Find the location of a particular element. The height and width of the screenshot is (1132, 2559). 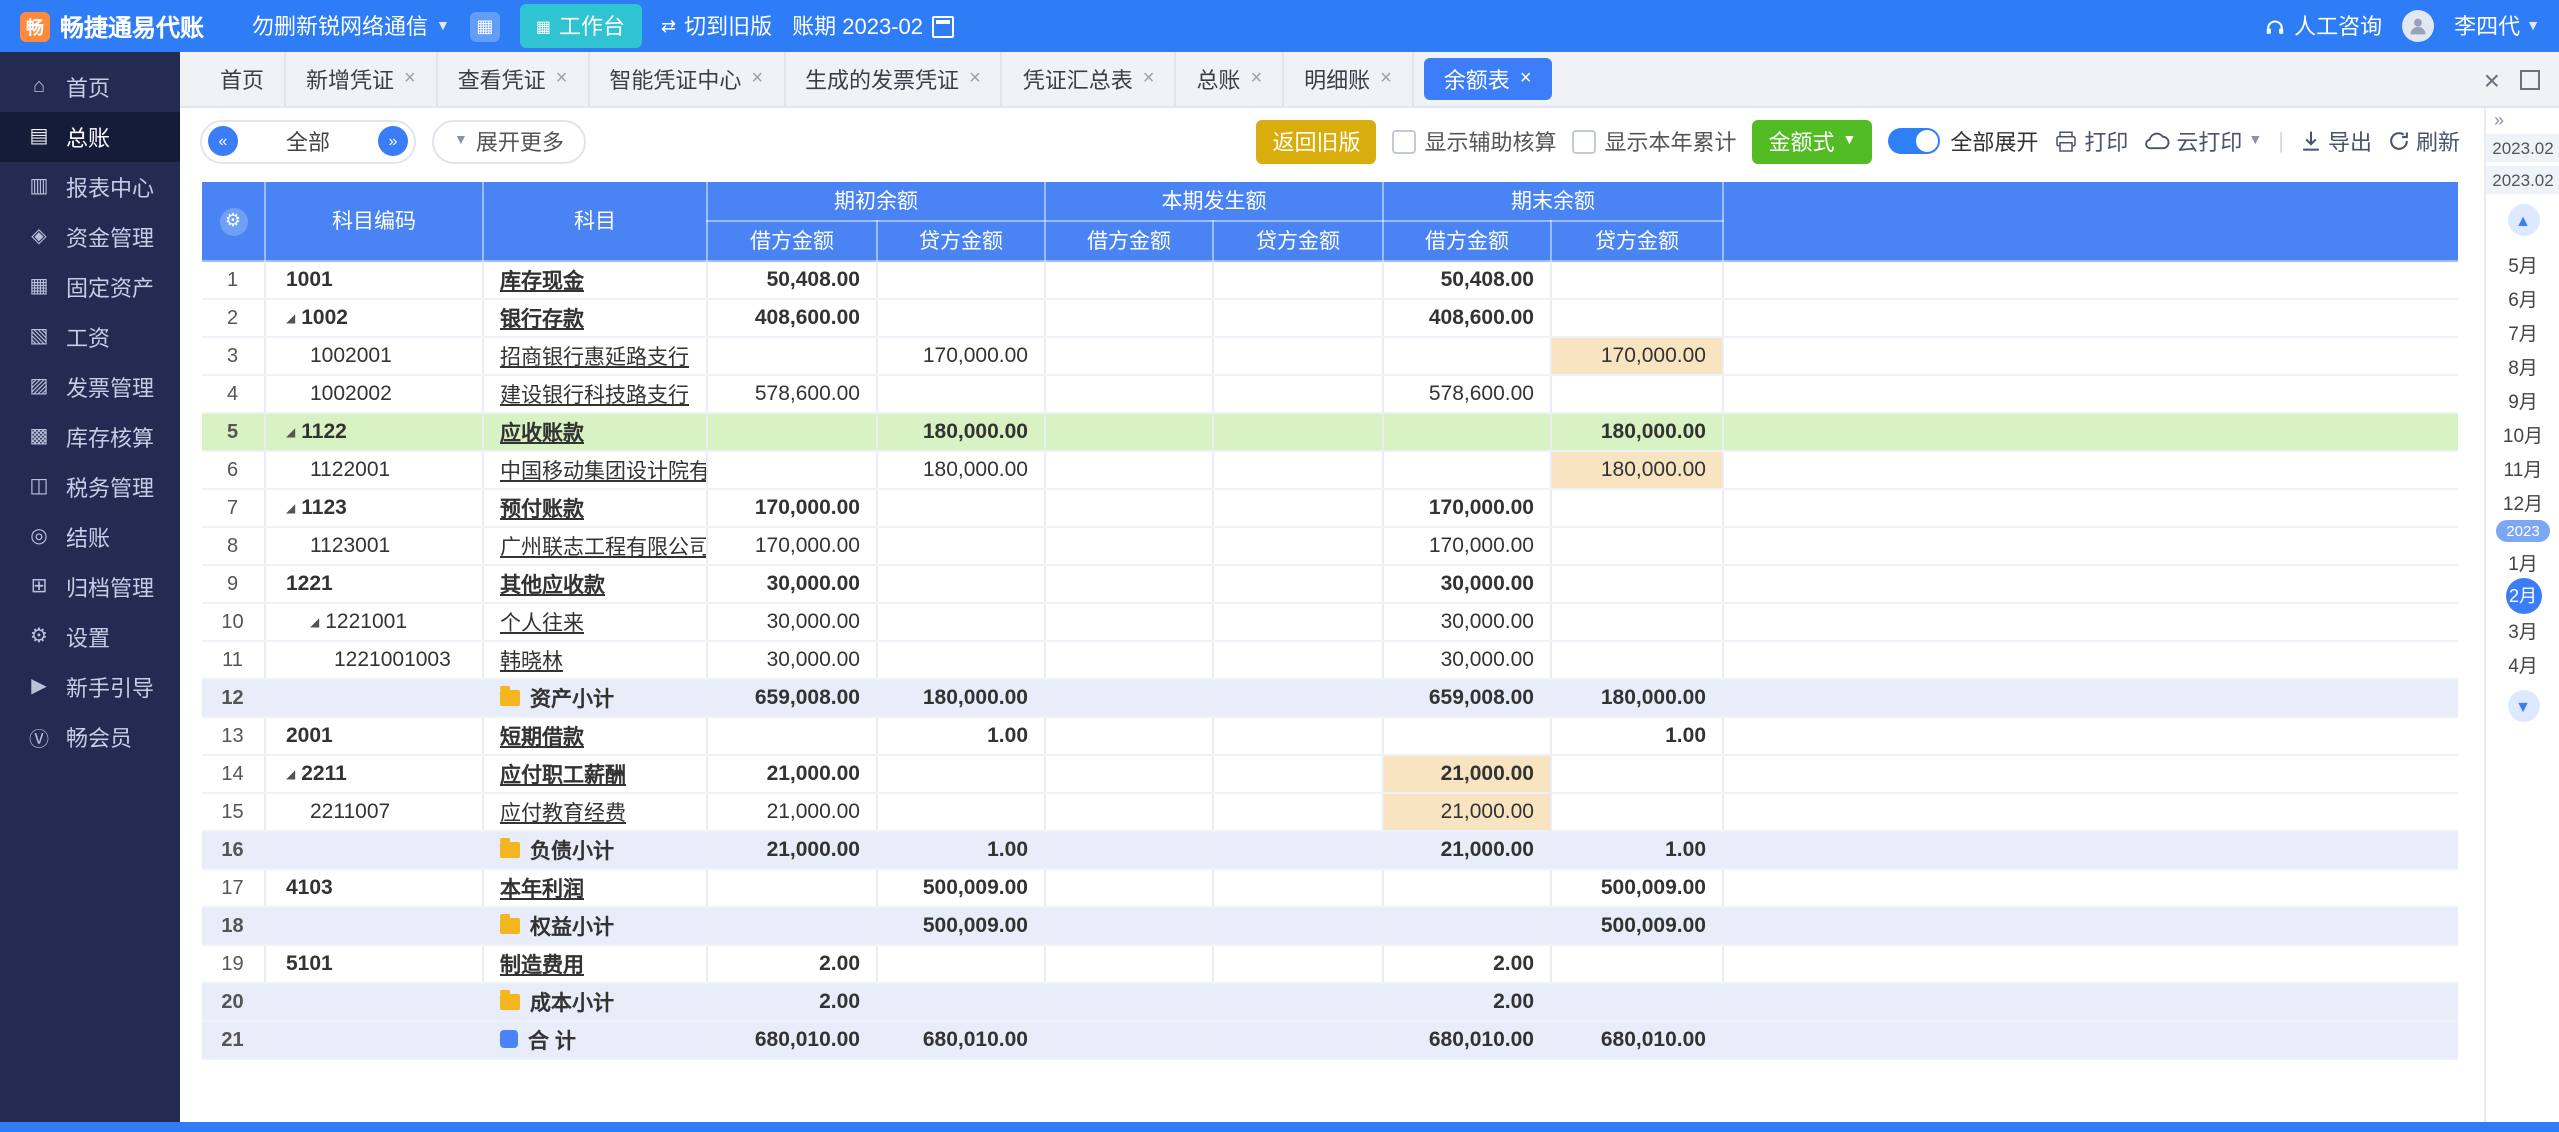

table-row: 14 ◢ 2211 应付职工薪酬 21,000.00 21,000.00 is located at coordinates (1329, 774).